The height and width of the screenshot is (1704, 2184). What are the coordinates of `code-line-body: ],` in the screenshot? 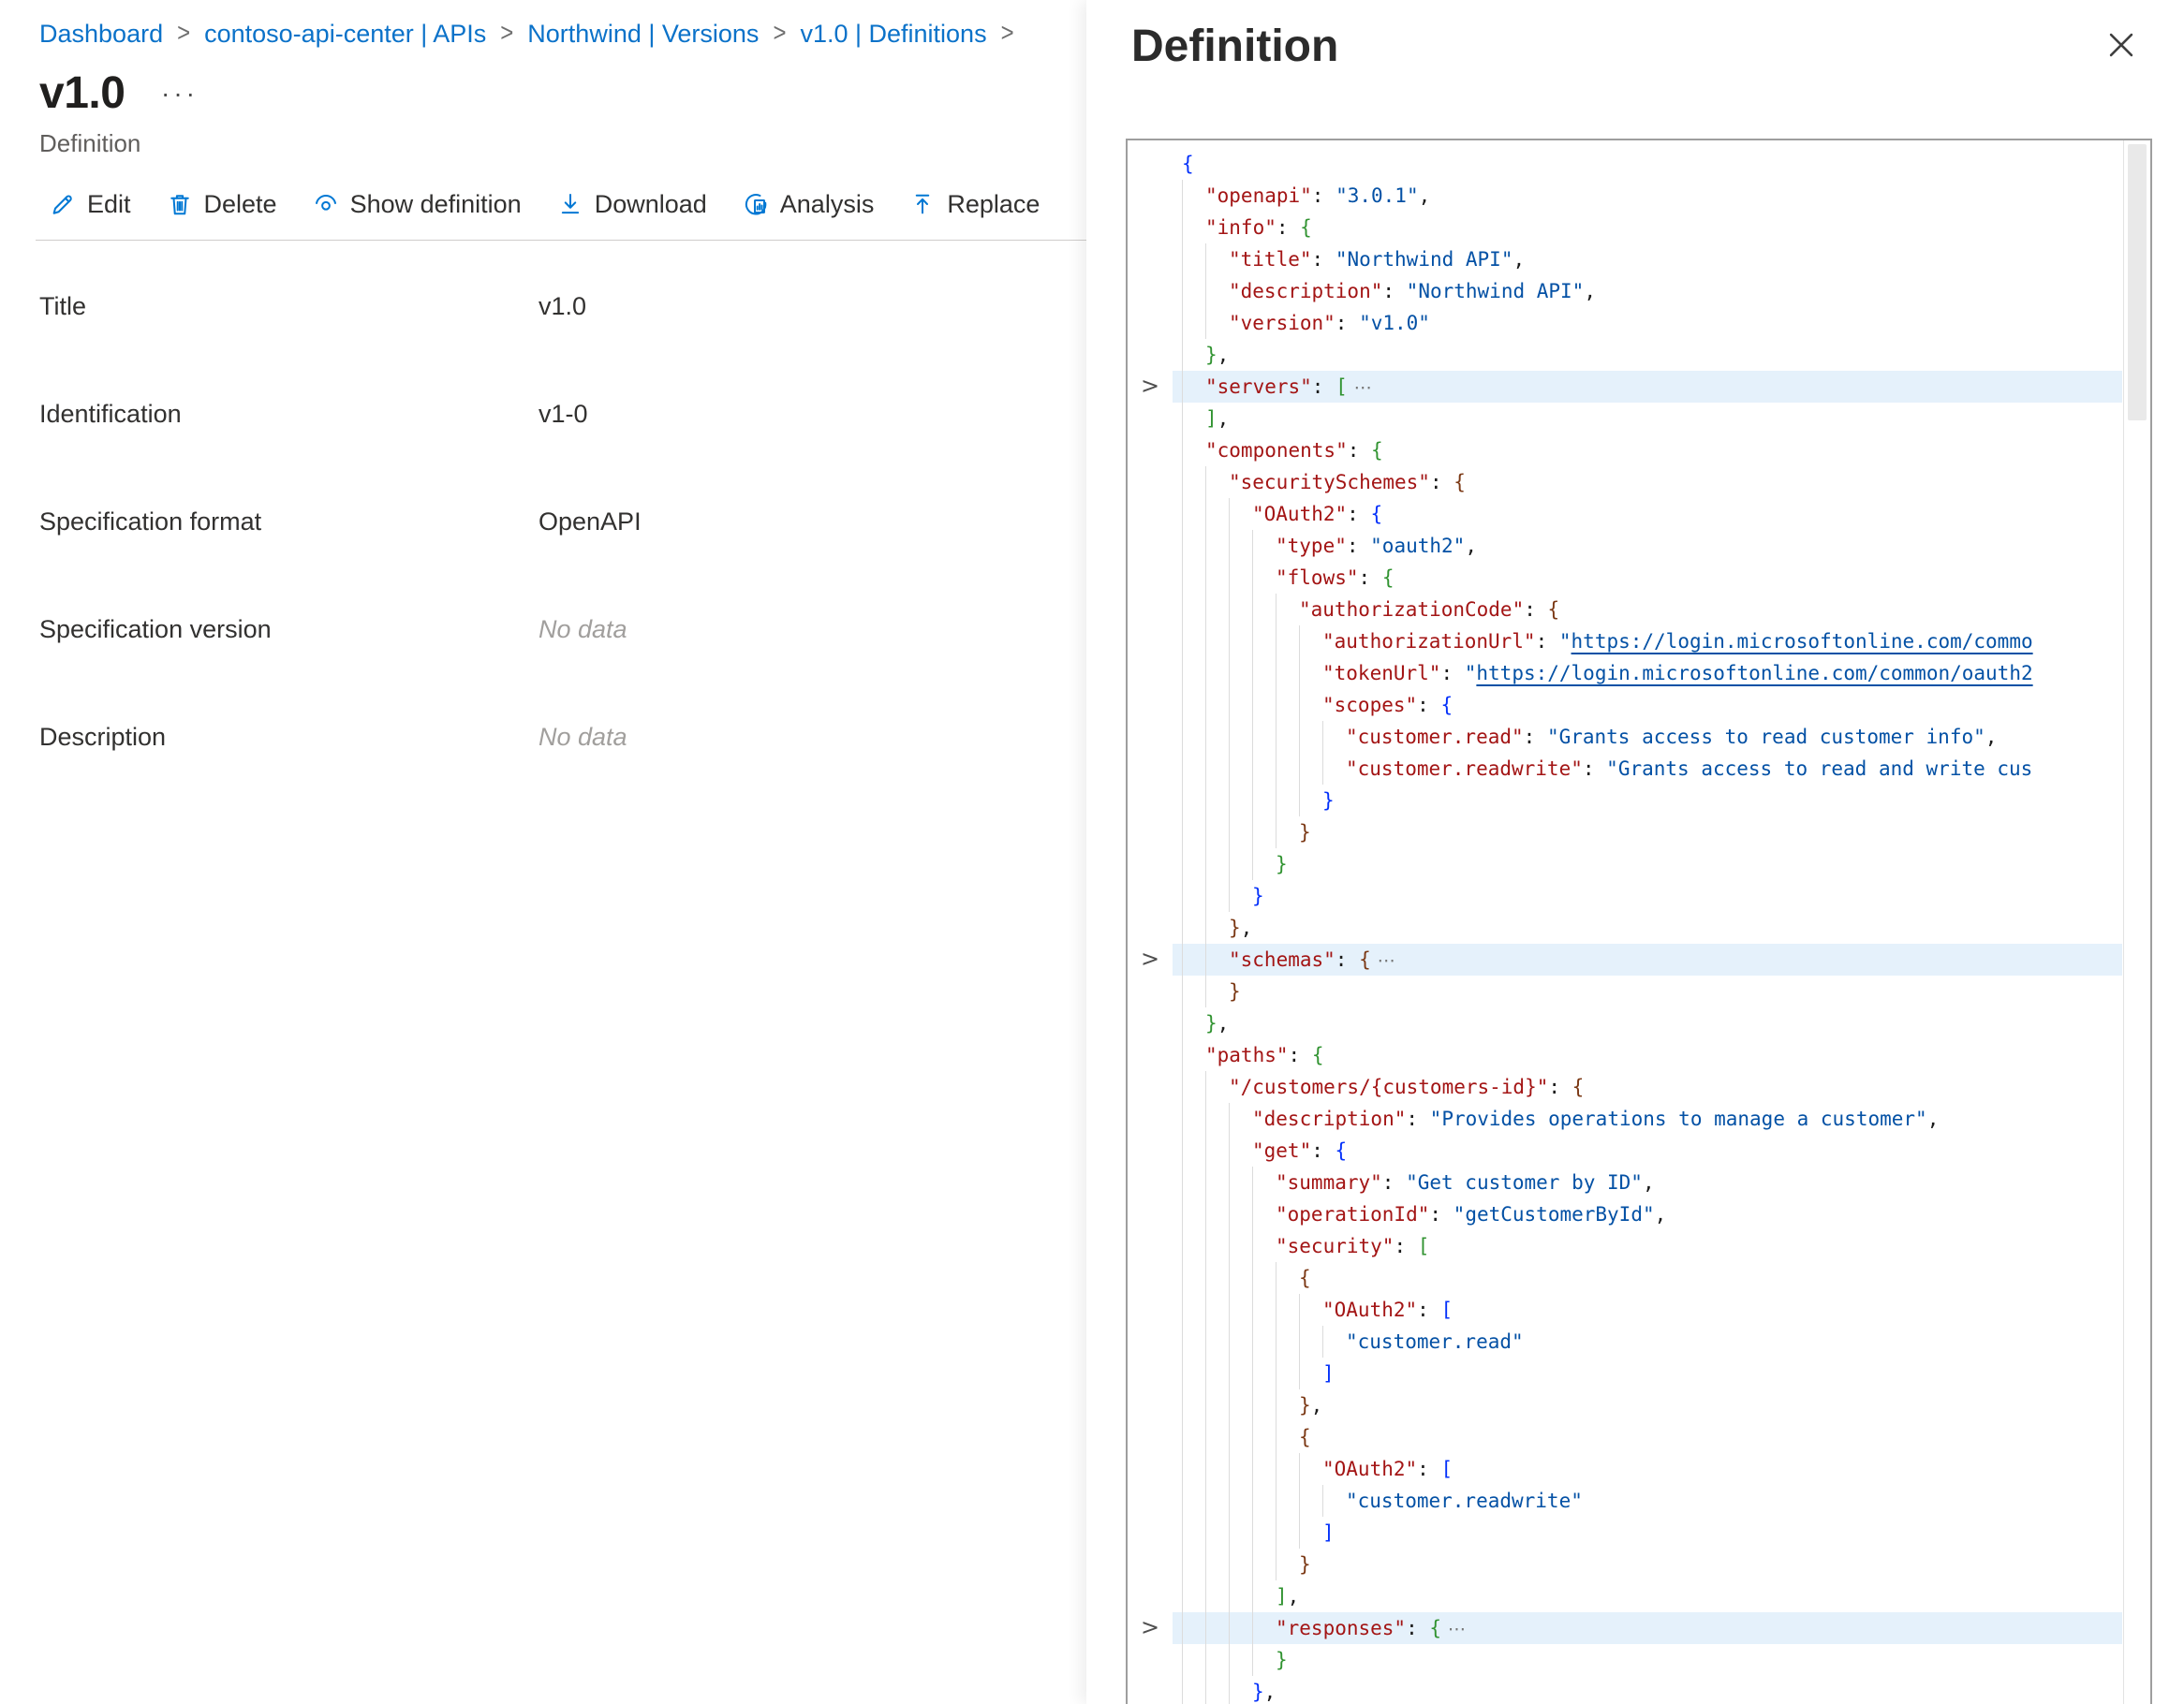 It's located at (1647, 418).